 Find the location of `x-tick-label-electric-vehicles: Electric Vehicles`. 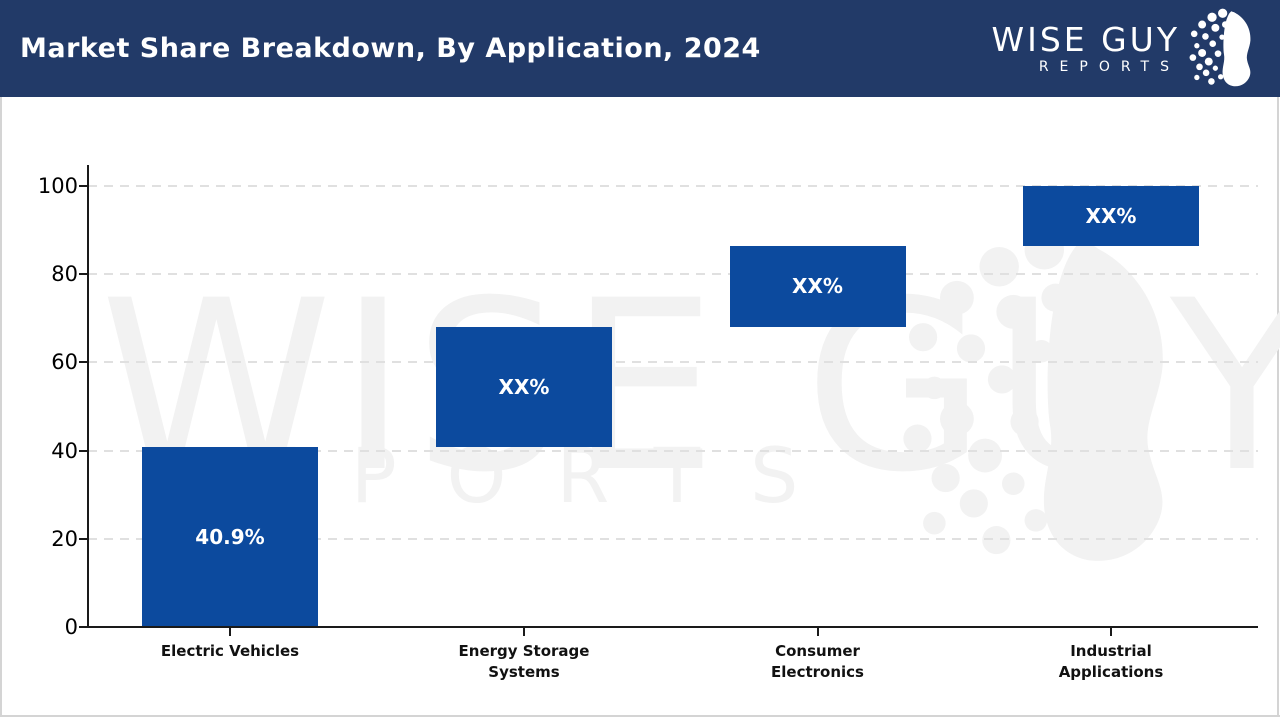

x-tick-label-electric-vehicles: Electric Vehicles is located at coordinates (230, 651).